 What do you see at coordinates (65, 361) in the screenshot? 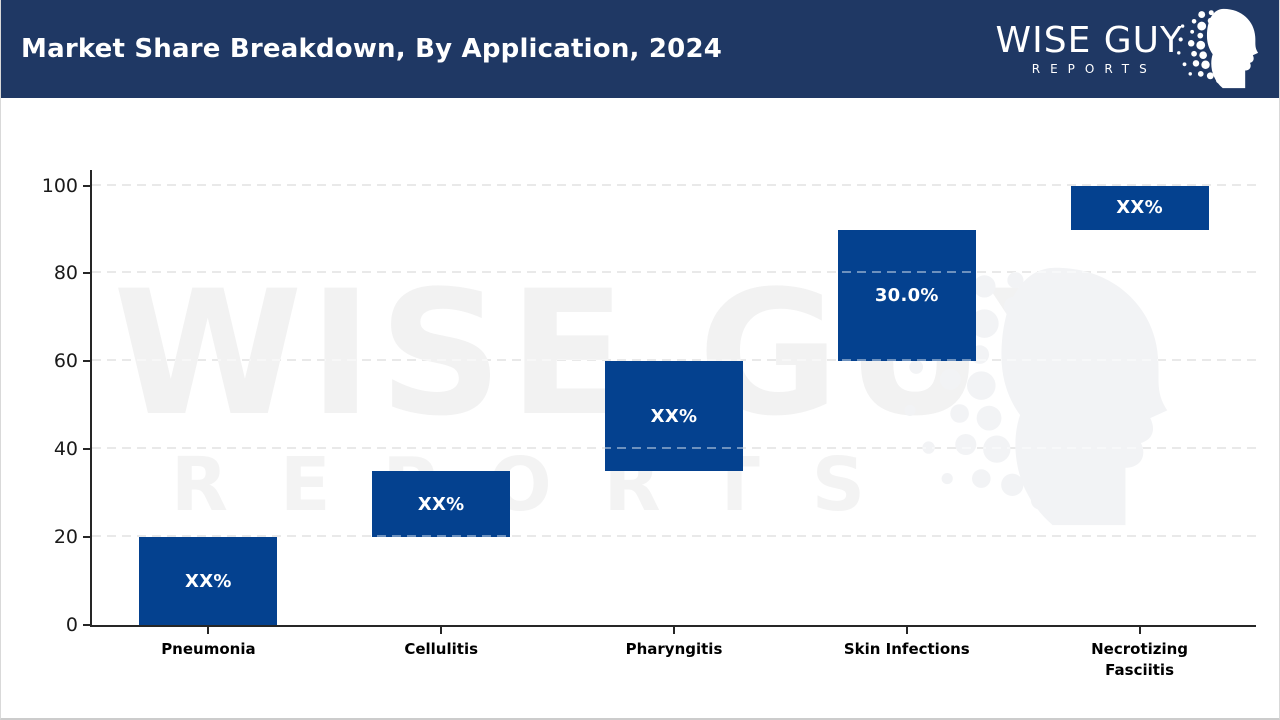
I see `y-tick-label-60: 60` at bounding box center [65, 361].